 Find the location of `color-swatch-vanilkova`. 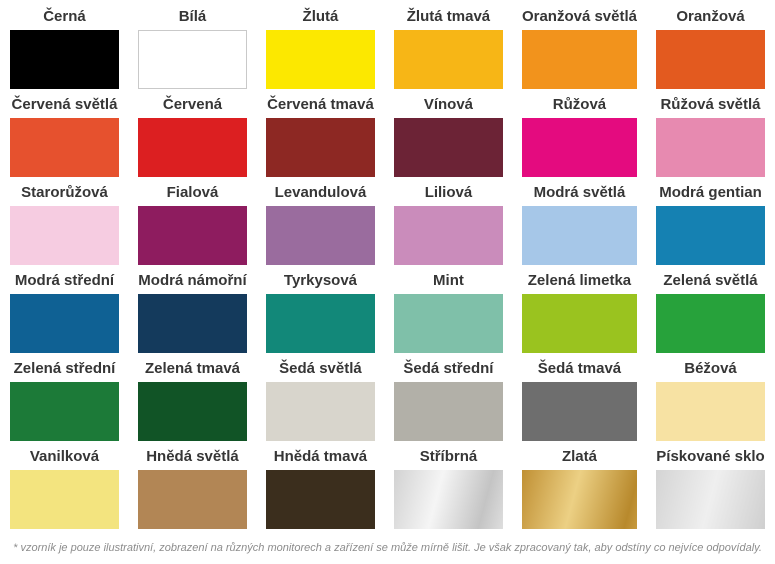

color-swatch-vanilkova is located at coordinates (64, 499).